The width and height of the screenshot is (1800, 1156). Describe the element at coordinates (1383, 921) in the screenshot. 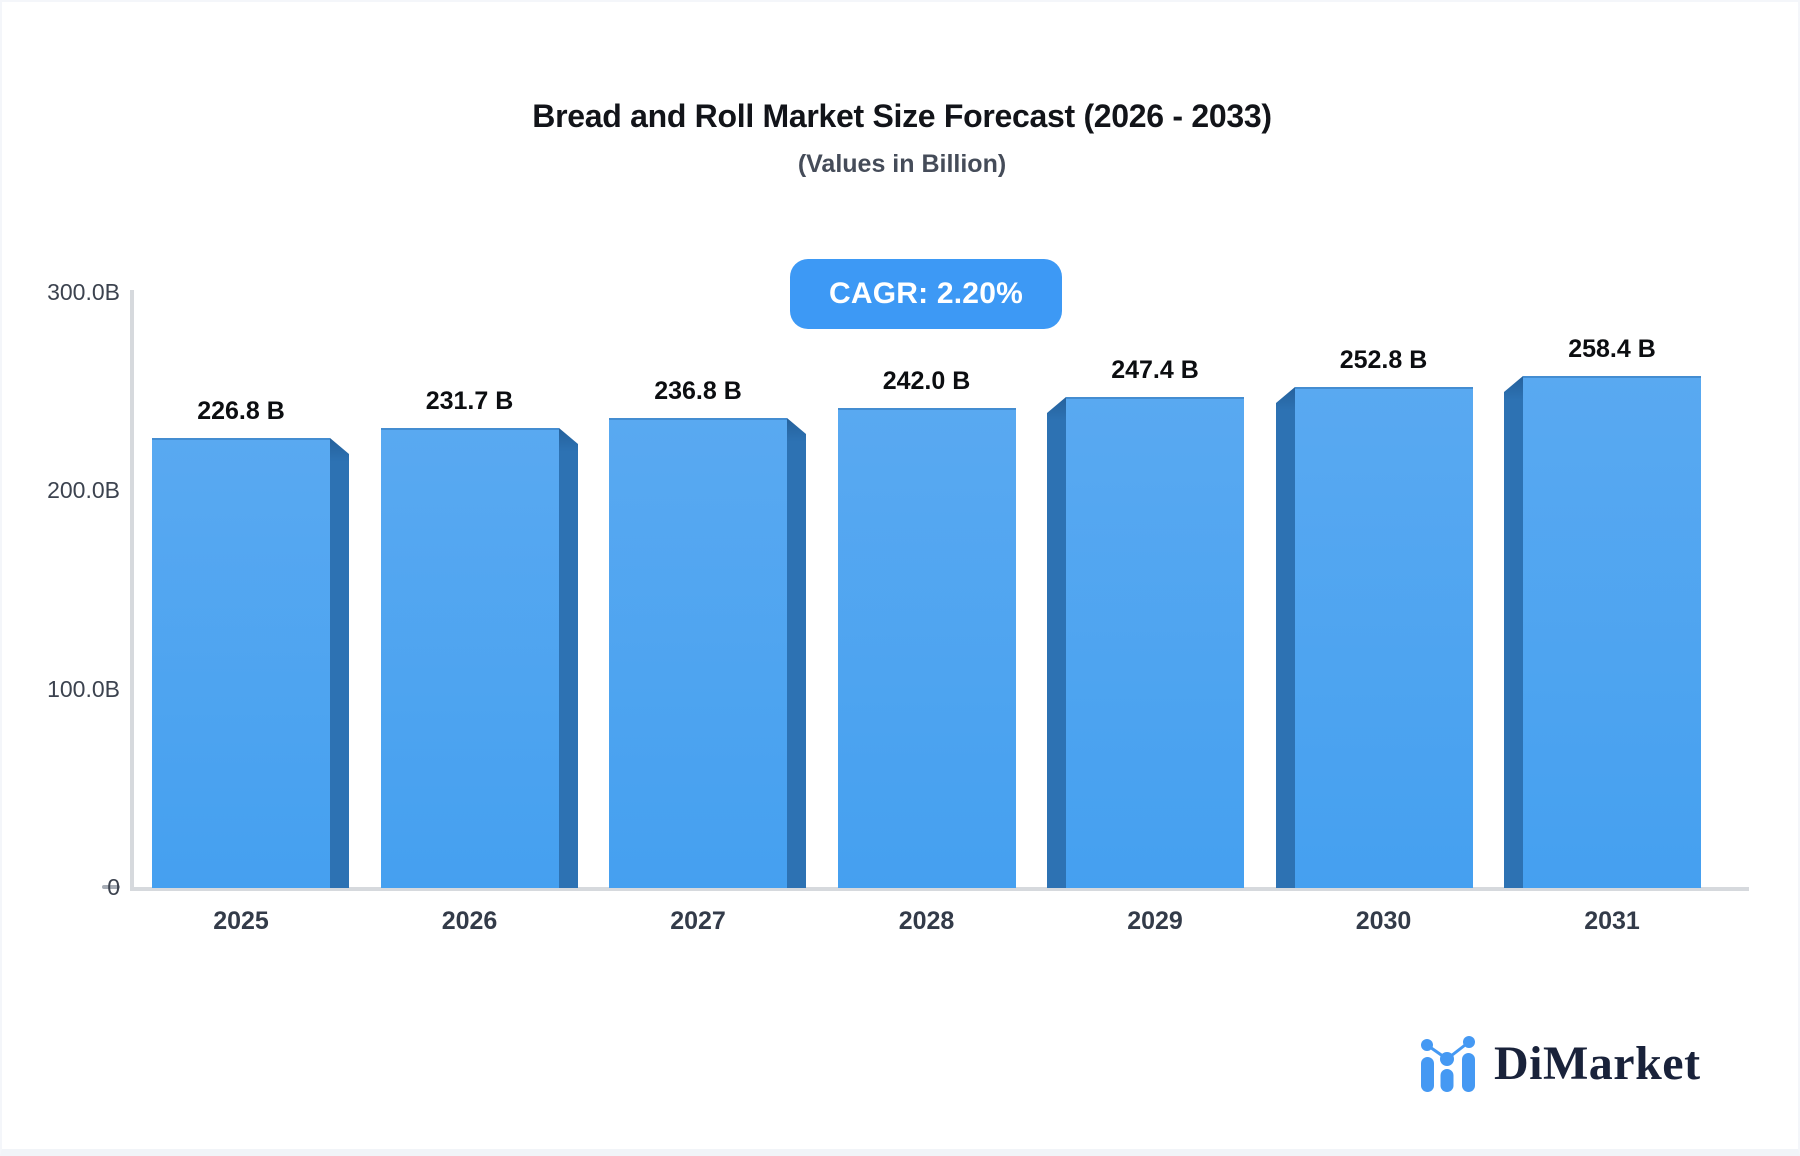

I see `x-axis-label-2030: 2030` at that location.